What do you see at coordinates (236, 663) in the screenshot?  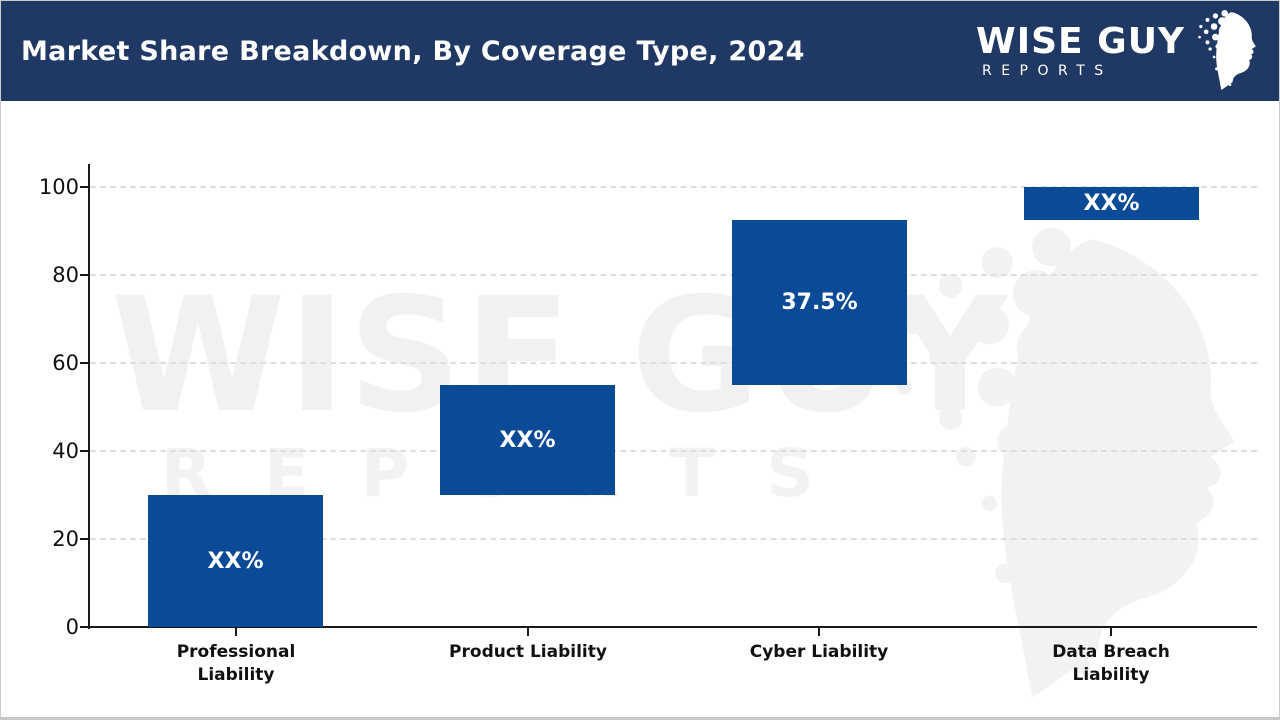 I see `x-axis-category-label: Professional Liability` at bounding box center [236, 663].